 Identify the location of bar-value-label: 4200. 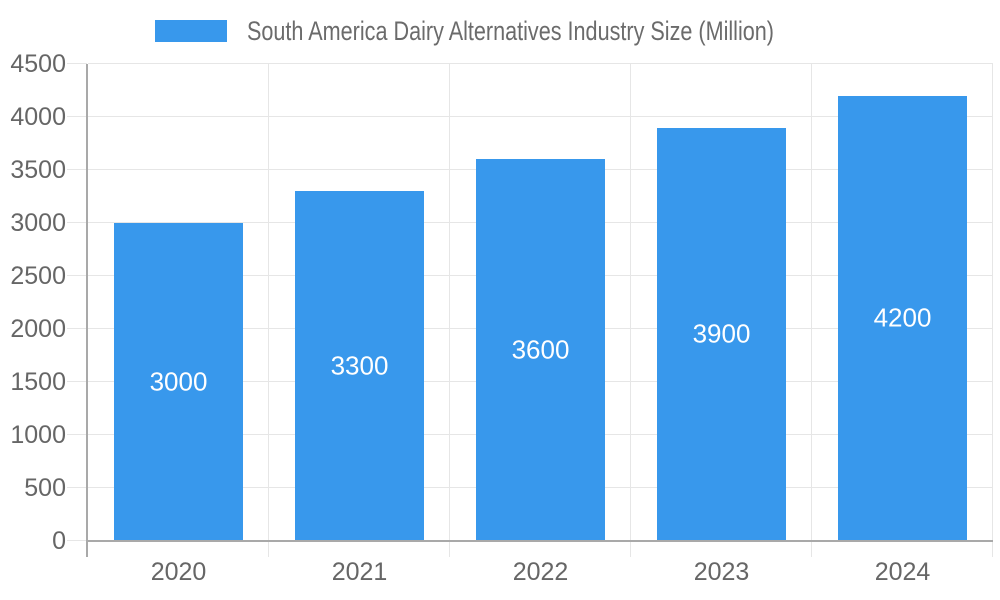
(902, 317).